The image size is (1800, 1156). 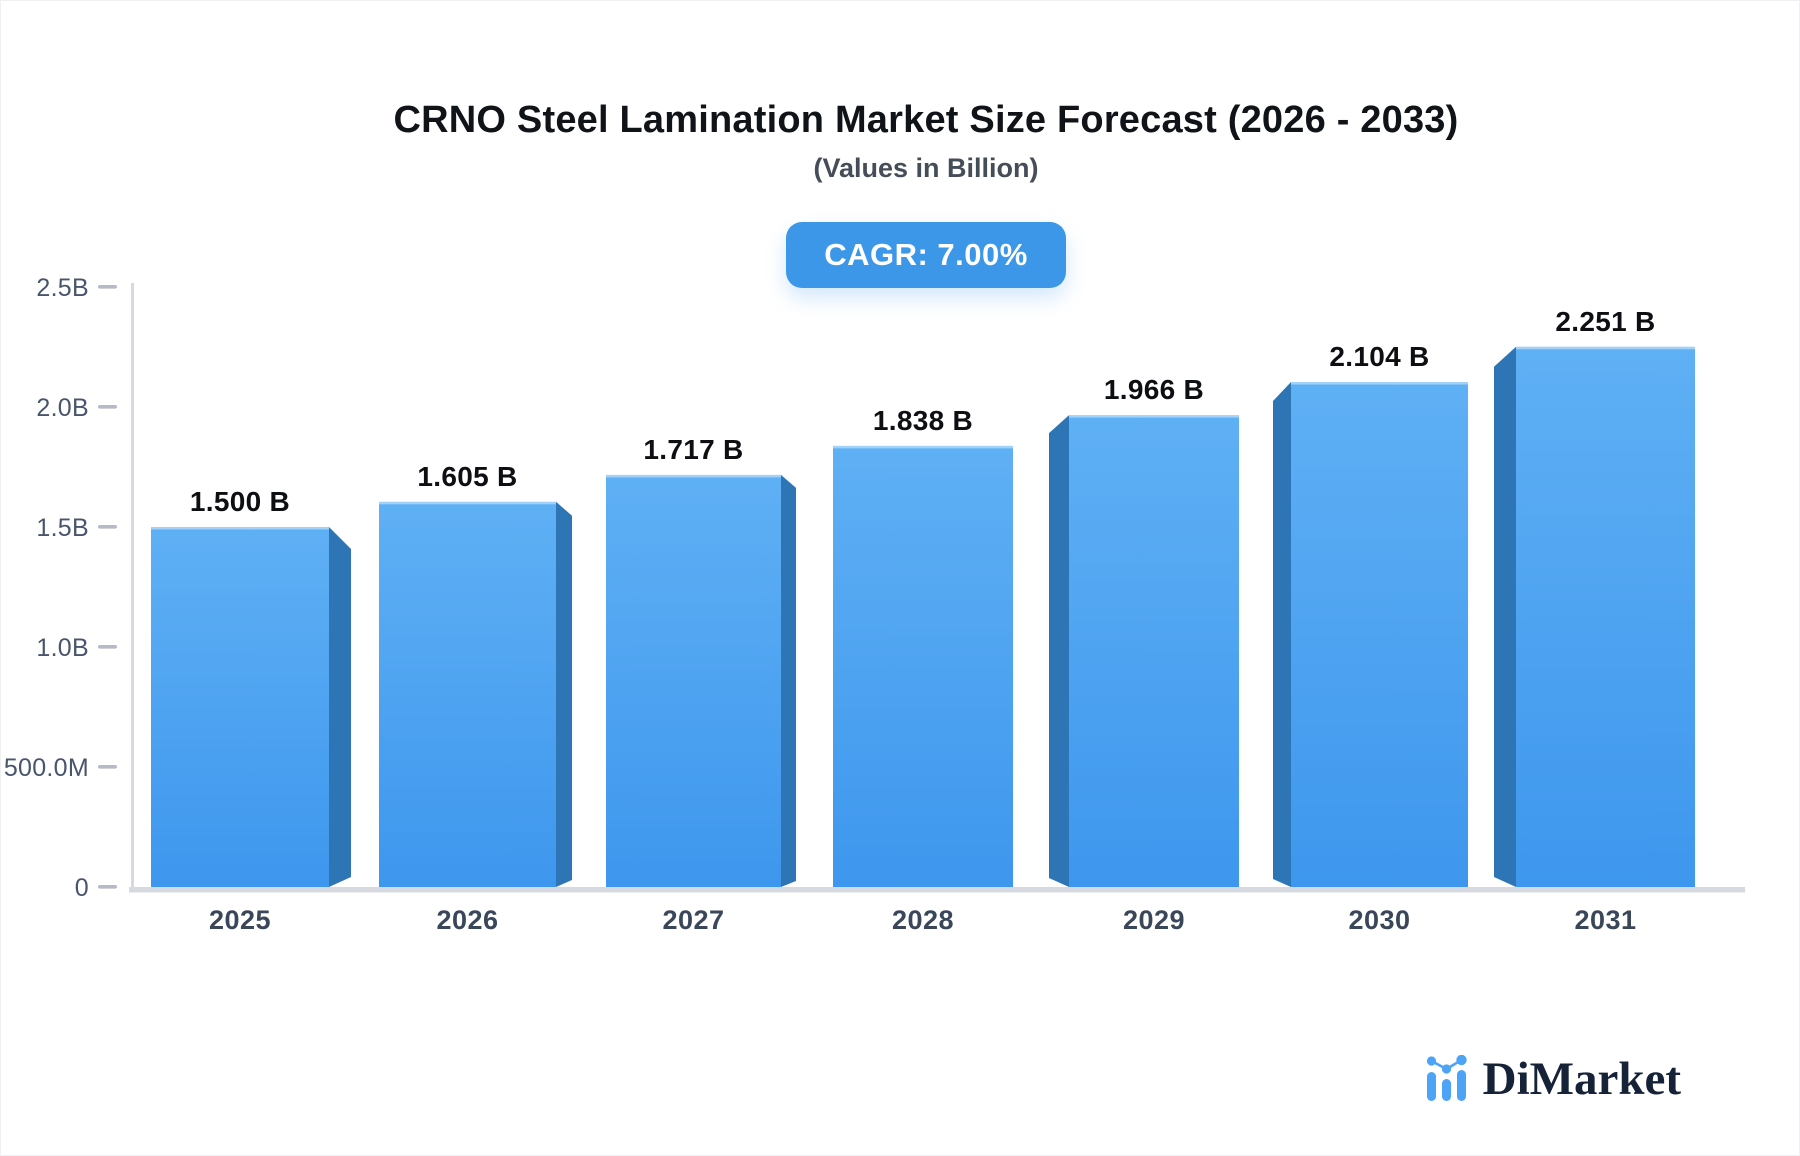 I want to click on bar-value-label: 2.104 B, so click(x=1379, y=356).